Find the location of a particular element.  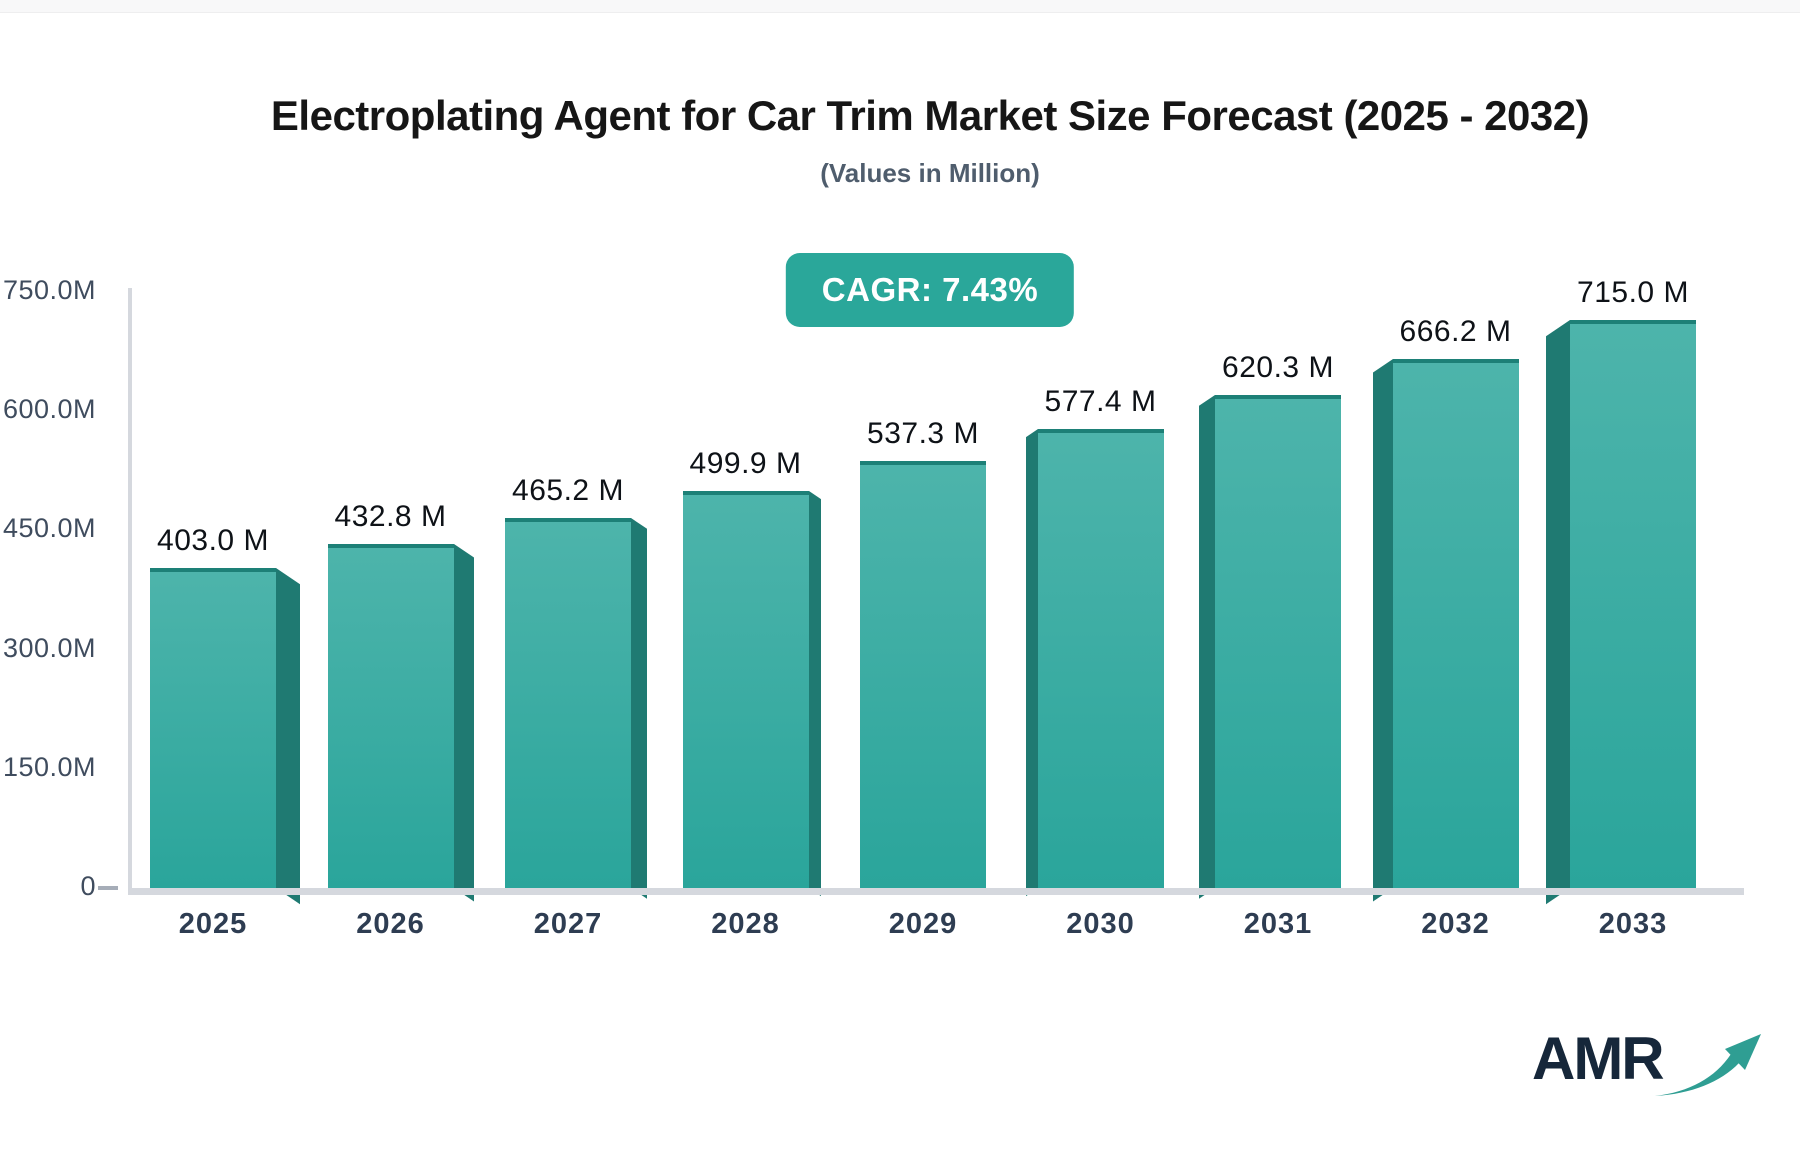

y-axis-line is located at coordinates (130, 591).